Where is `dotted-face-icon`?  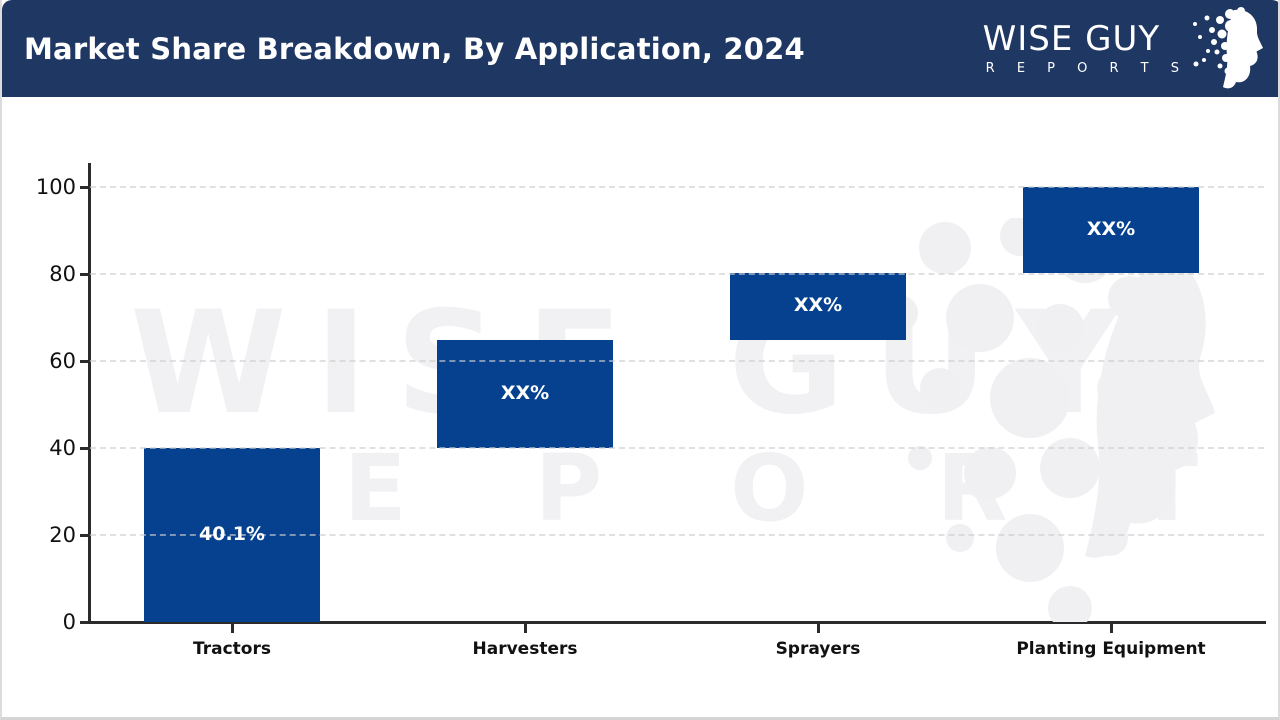 dotted-face-icon is located at coordinates (1228, 48).